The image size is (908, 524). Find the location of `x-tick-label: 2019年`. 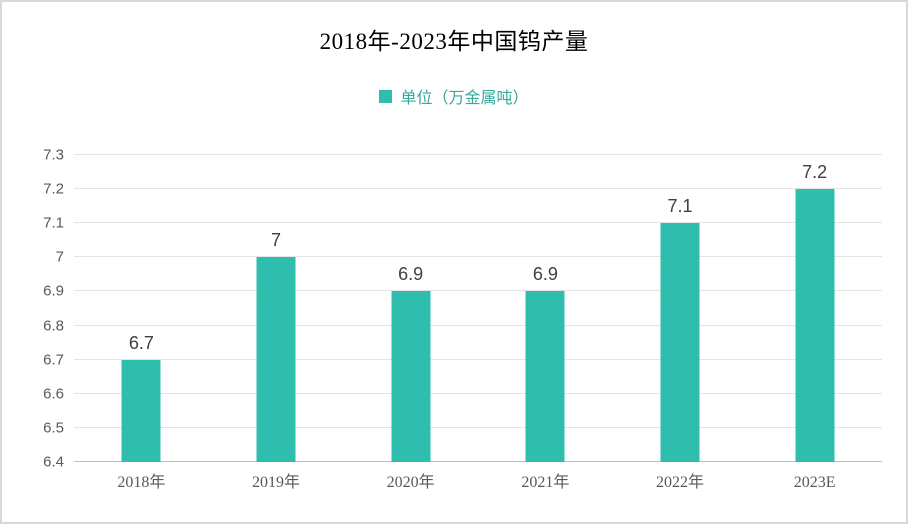

x-tick-label: 2019年 is located at coordinates (276, 482).